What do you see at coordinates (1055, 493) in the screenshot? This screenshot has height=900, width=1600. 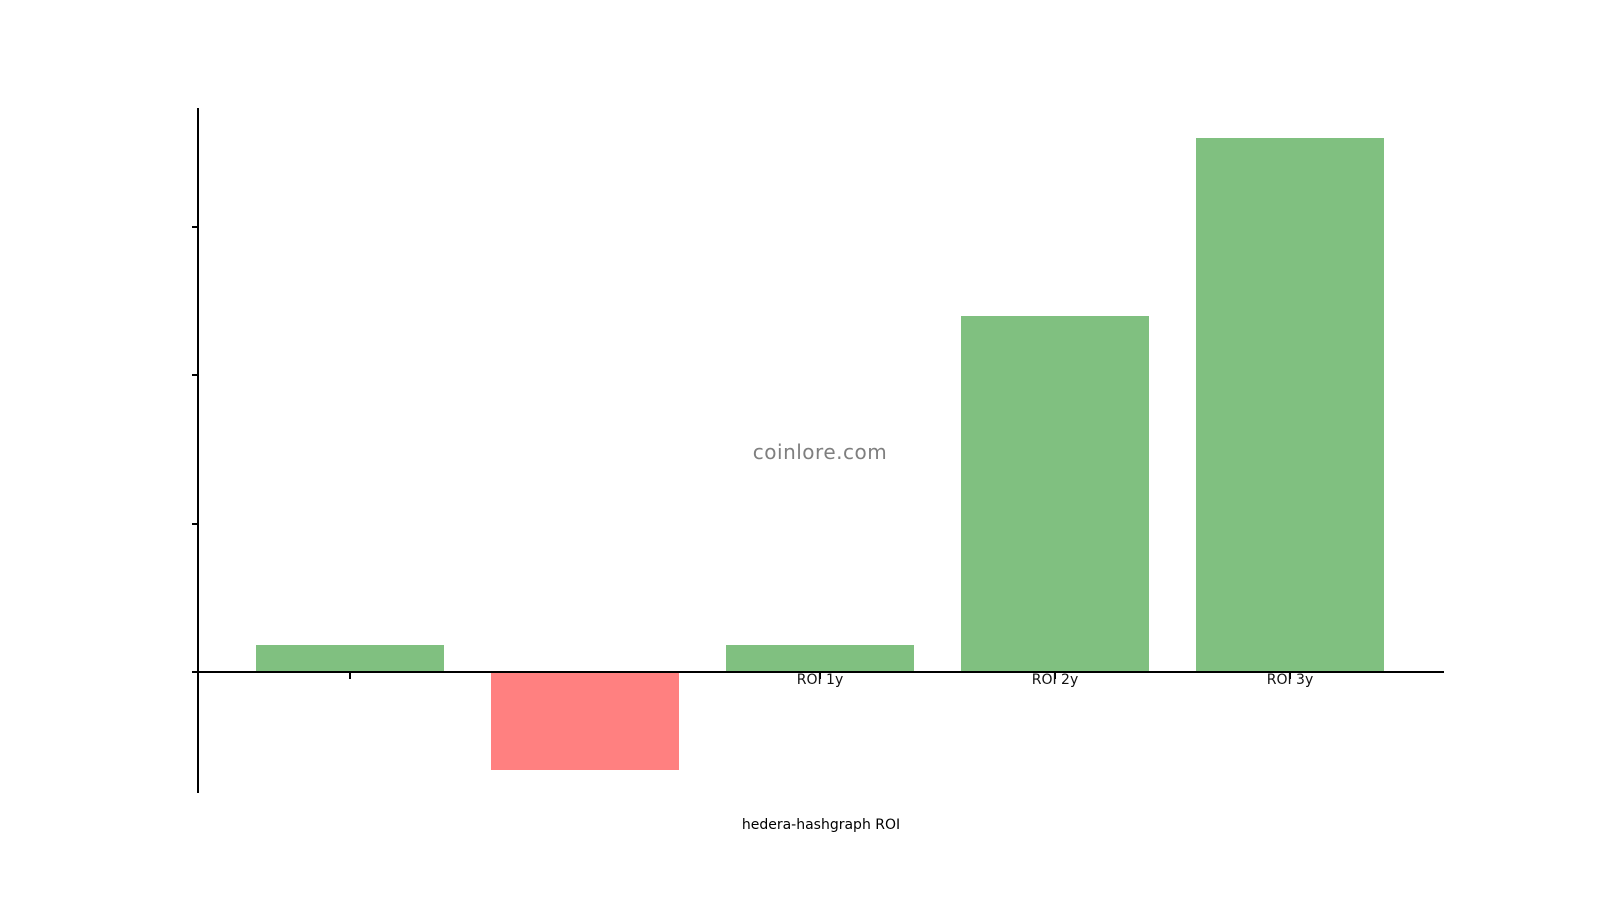 I see `bar-roi-2y` at bounding box center [1055, 493].